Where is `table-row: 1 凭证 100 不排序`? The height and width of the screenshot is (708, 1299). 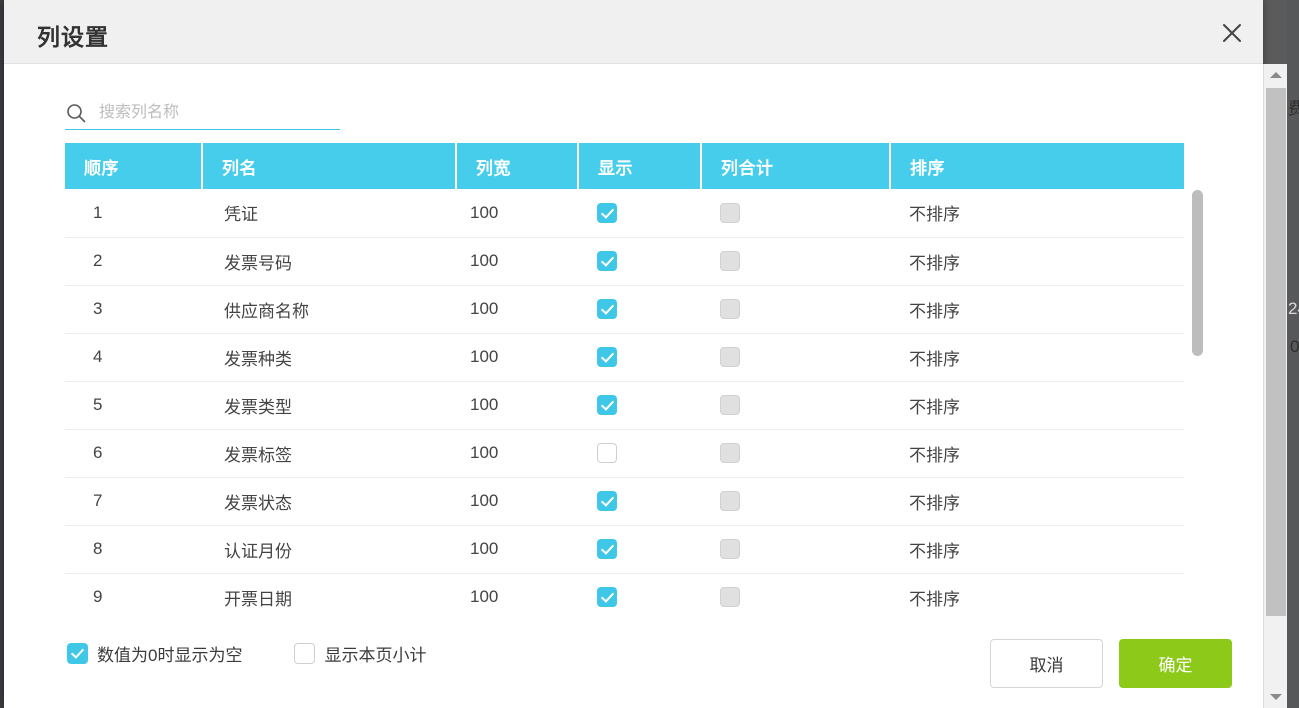 table-row: 1 凭证 100 不排序 is located at coordinates (624, 213).